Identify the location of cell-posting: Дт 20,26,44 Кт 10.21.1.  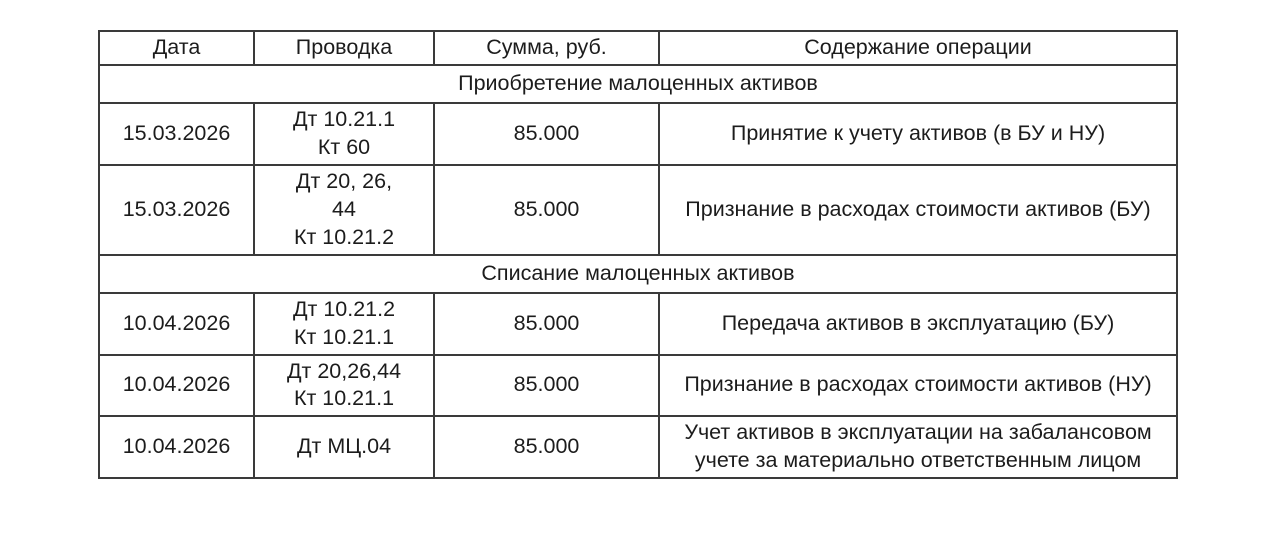
(344, 385).